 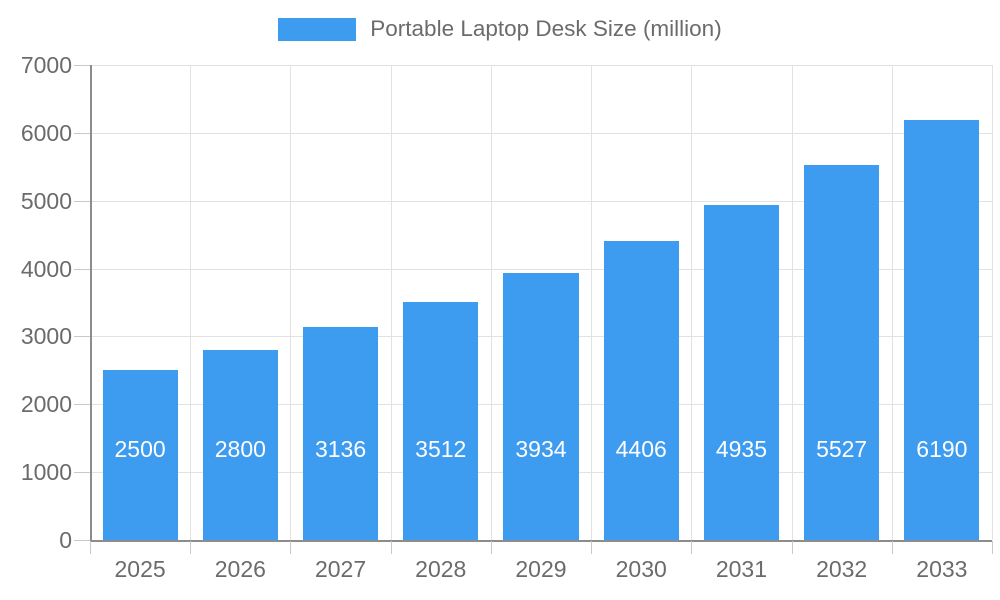 I want to click on y-axis-tick-label: 5000, so click(x=46, y=200).